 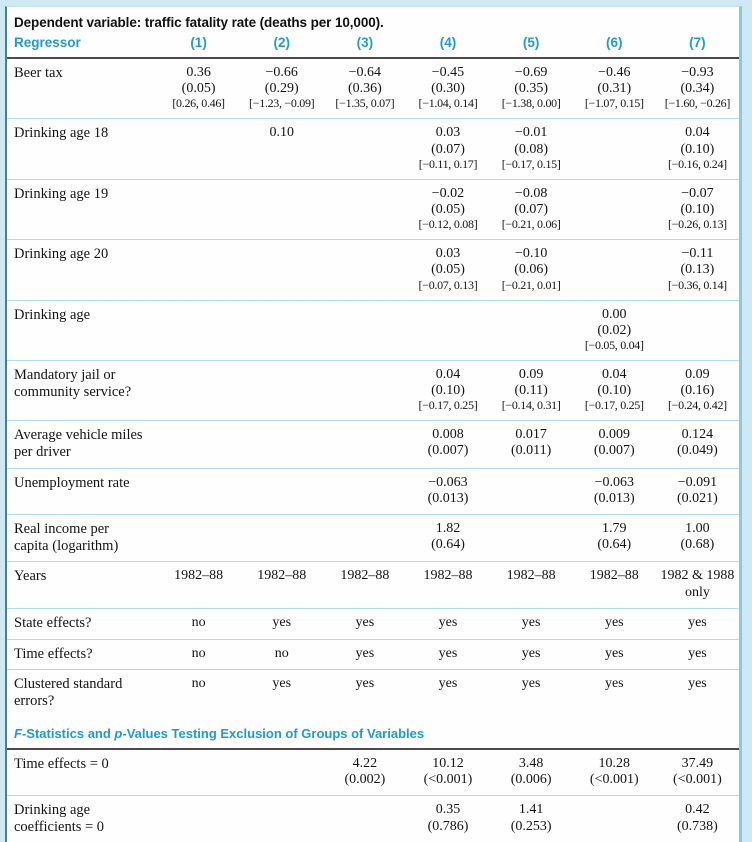 I want to click on value-cell: 0.009 (0.007), so click(x=614, y=443).